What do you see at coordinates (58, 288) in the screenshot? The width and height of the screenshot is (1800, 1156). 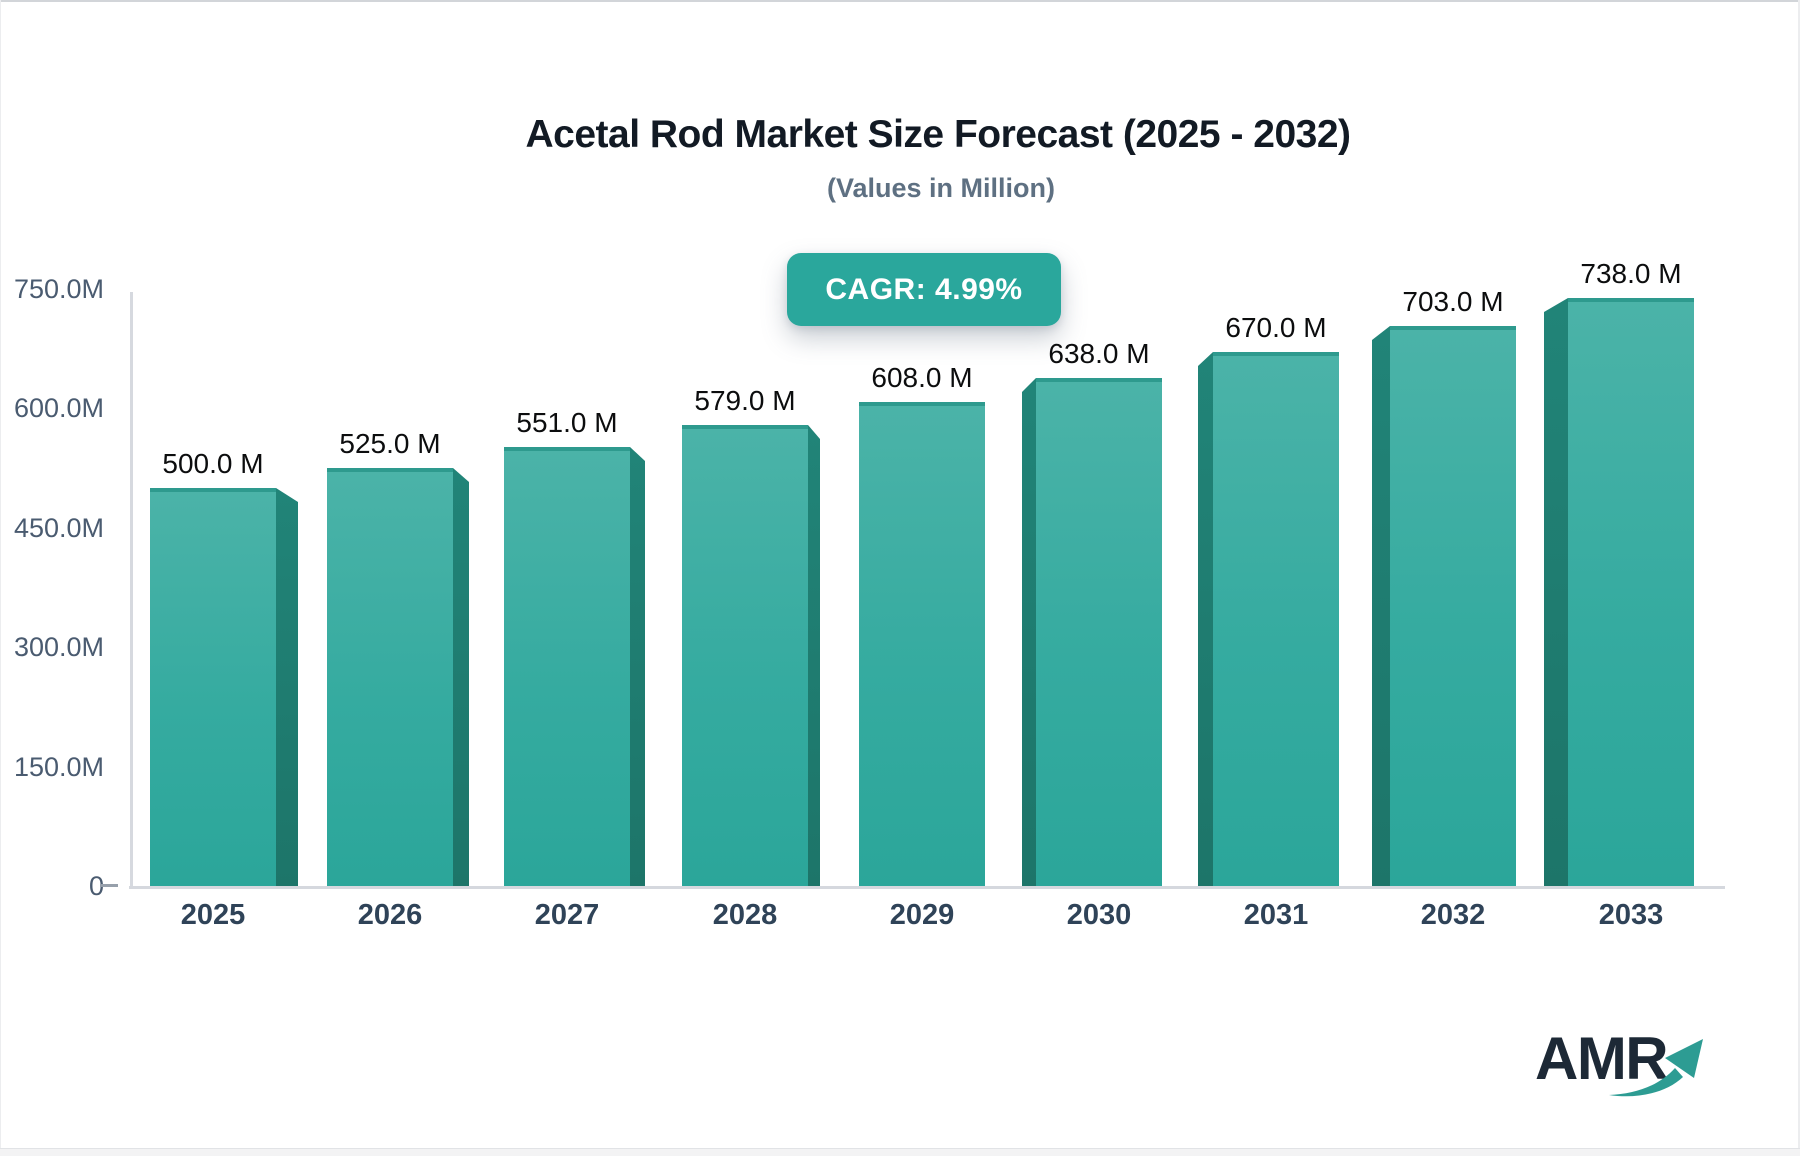 I see `y-axis-tick-label: 750.0M` at bounding box center [58, 288].